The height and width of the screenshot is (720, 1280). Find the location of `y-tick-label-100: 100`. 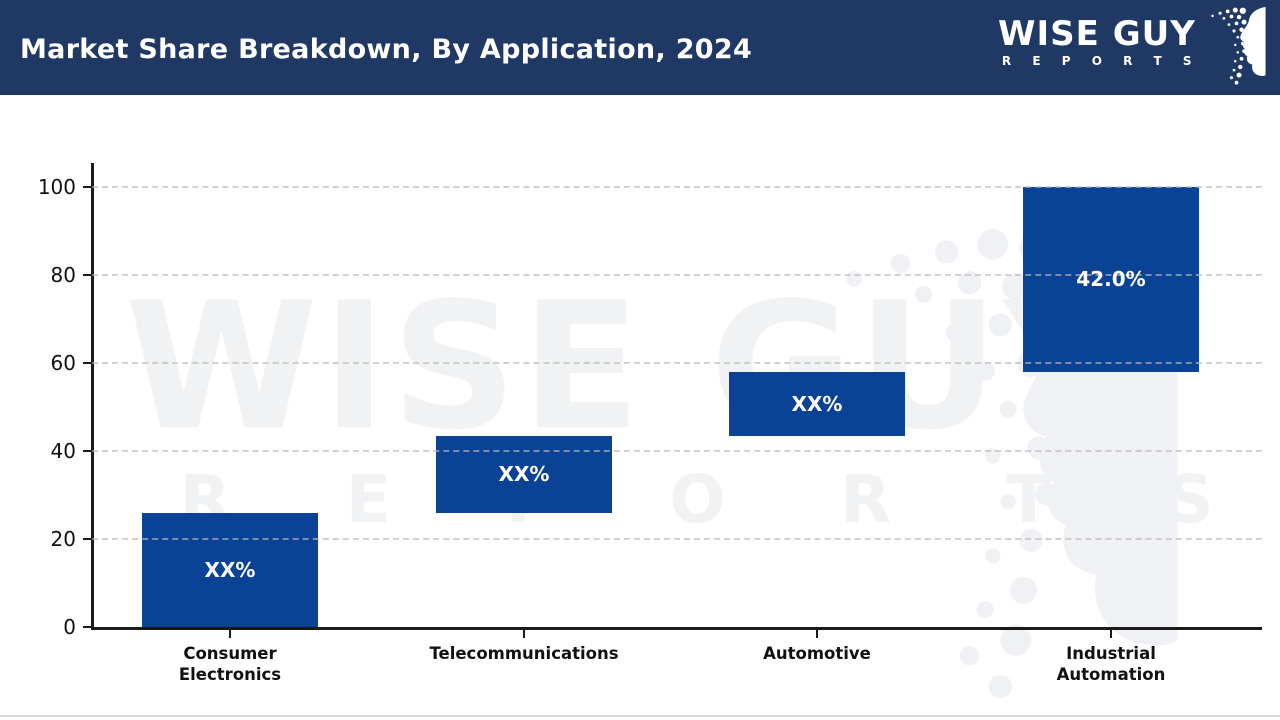

y-tick-label-100: 100 is located at coordinates (56, 187).